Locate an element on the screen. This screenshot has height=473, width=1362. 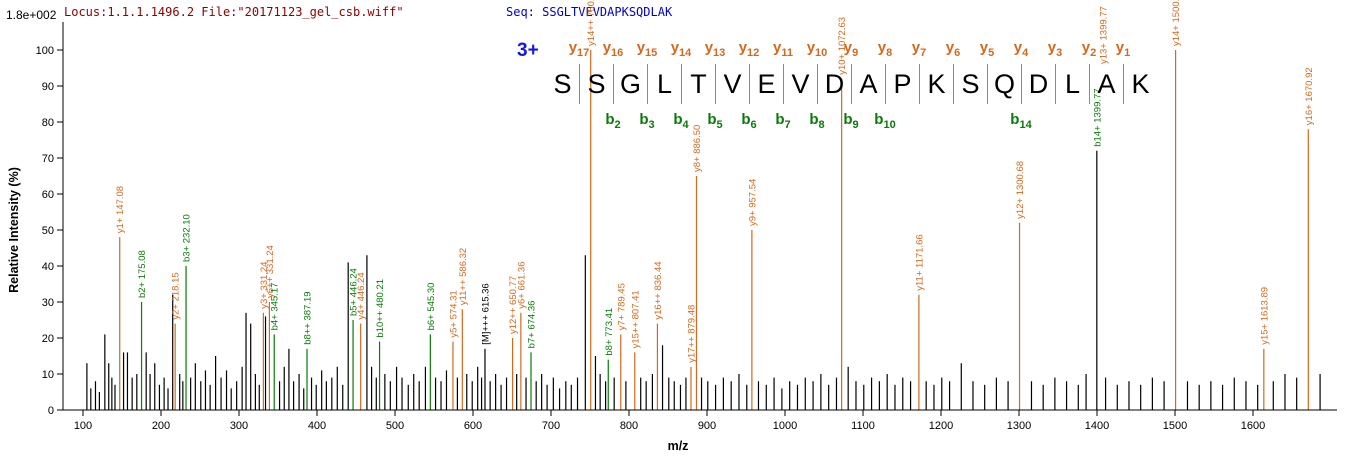
y-tick-label: 60 is located at coordinates (48, 195).